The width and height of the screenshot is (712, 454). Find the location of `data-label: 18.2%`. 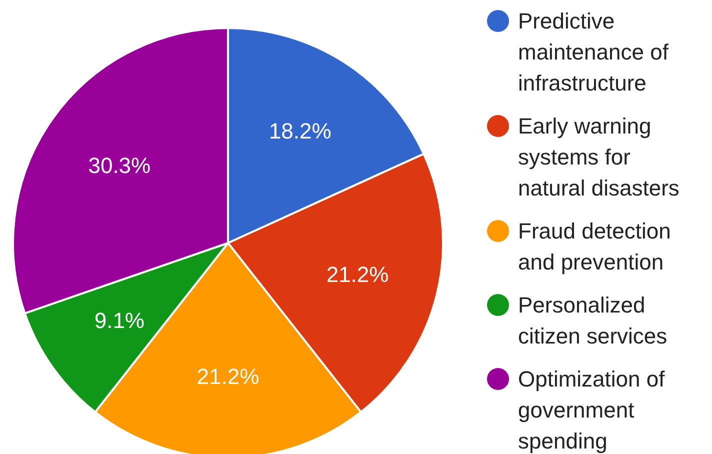

data-label: 18.2% is located at coordinates (300, 131).